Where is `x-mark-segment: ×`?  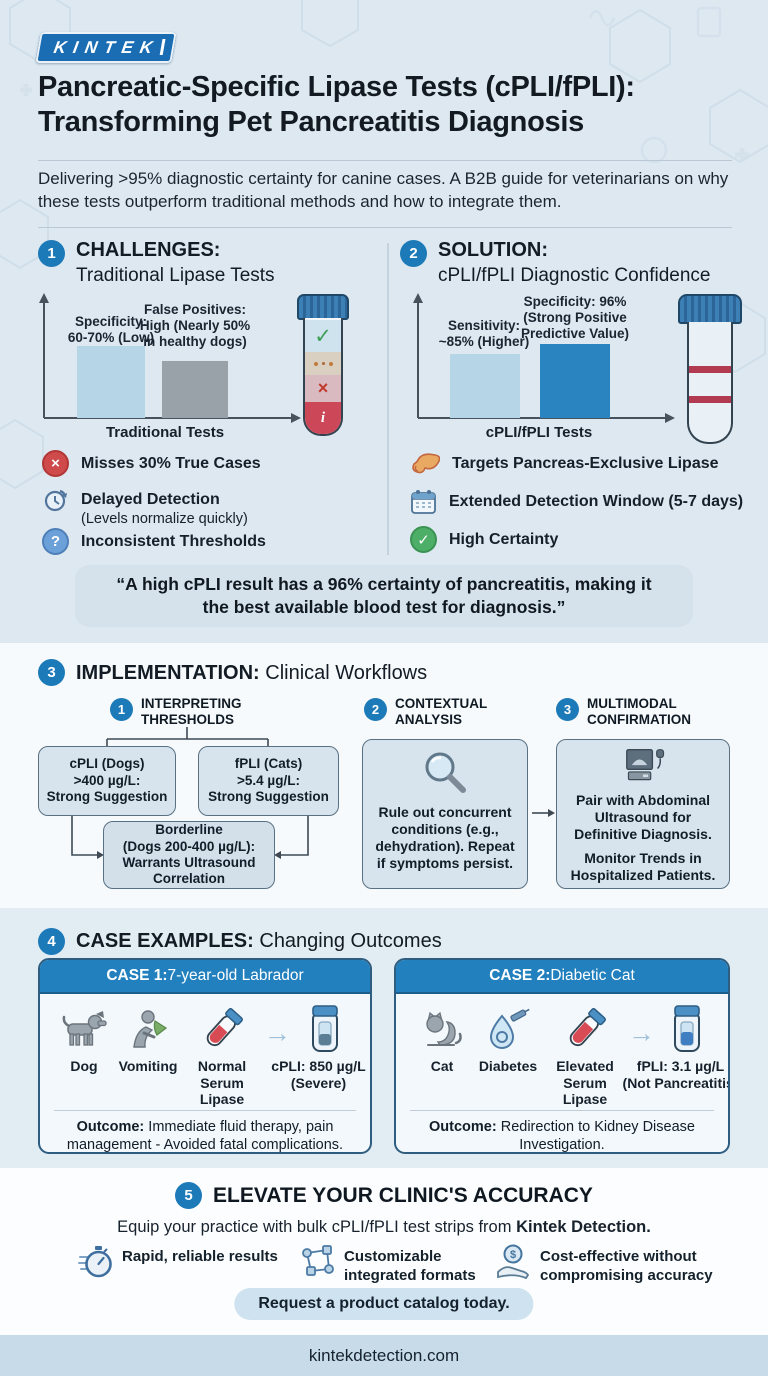
x-mark-segment: × is located at coordinates (323, 388).